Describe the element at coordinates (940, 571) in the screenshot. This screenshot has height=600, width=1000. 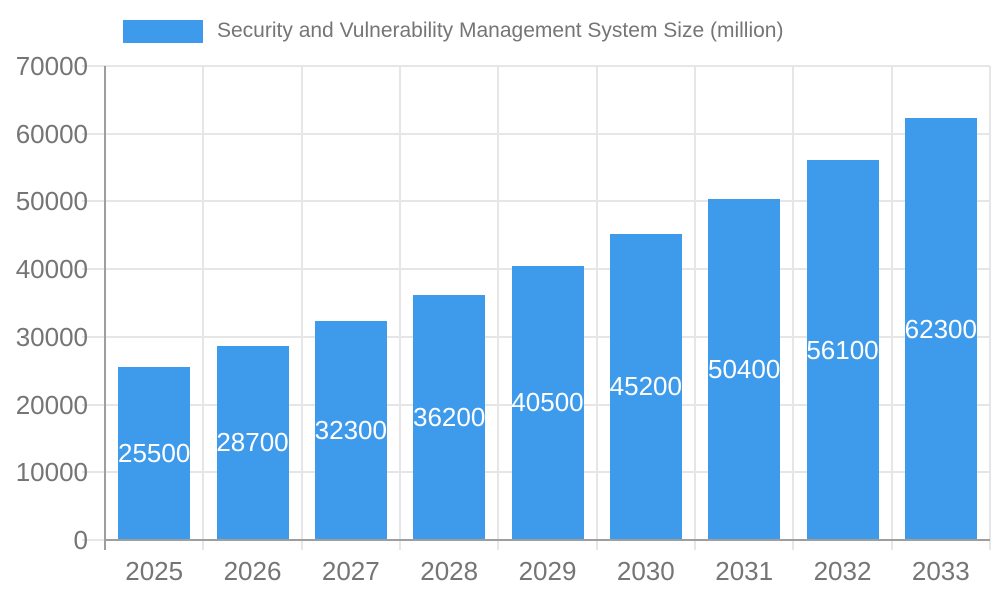
I see `x-axis-label: 2033` at that location.